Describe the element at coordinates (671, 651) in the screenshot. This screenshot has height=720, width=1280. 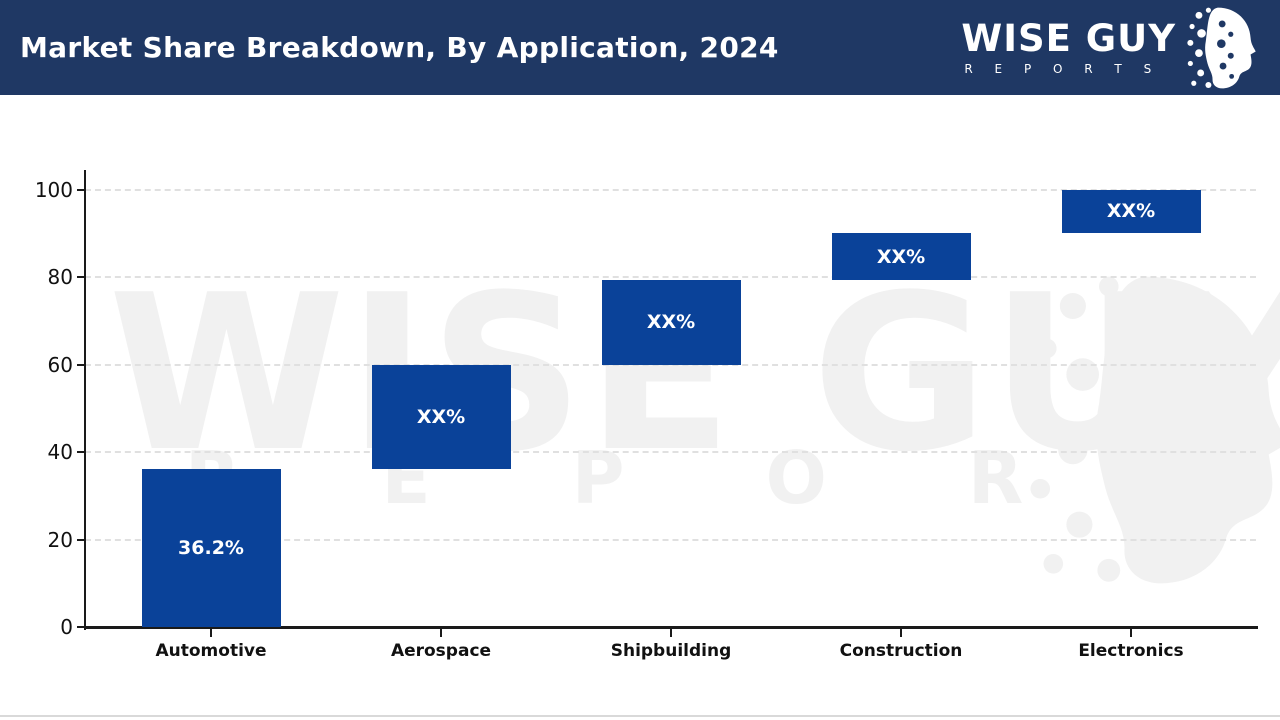
I see `x-axis-label-shipbuilding: Shipbuilding` at that location.